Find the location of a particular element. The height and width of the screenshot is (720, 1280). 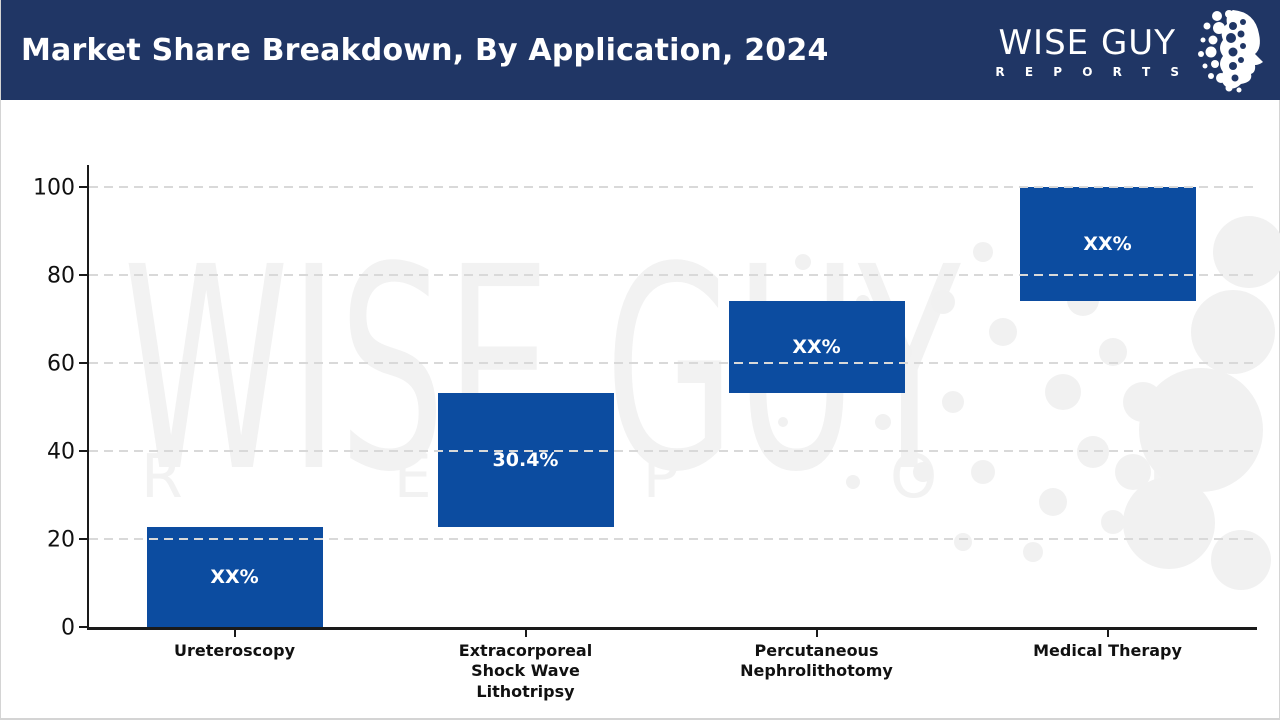

x-category-label: Medical Therapy is located at coordinates (1107, 650).